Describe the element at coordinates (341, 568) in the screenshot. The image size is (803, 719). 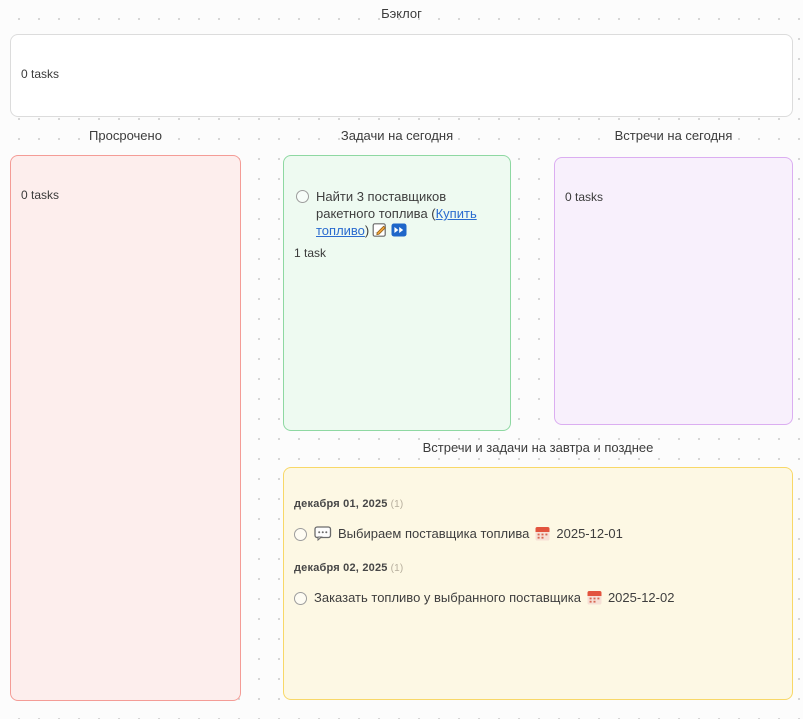
I see `group-date-label: декабря 02, 2025` at that location.